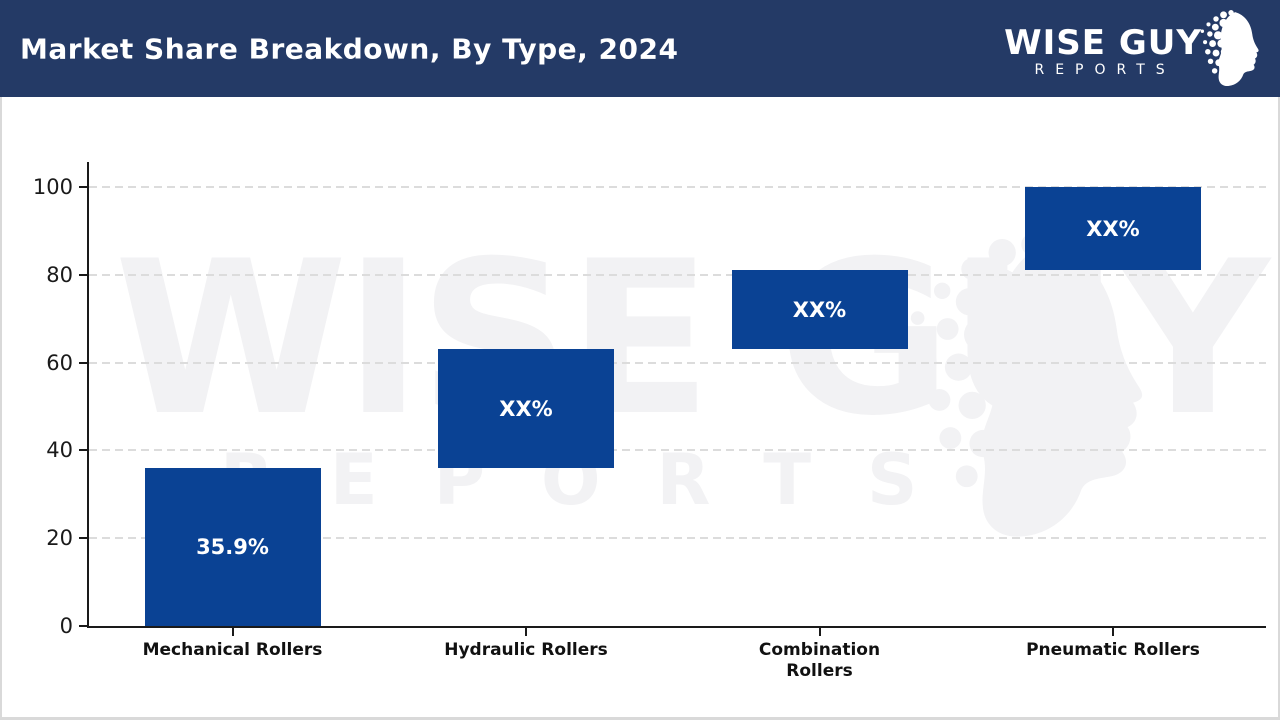 This screenshot has height=720, width=1280. I want to click on x-axis-line, so click(676, 627).